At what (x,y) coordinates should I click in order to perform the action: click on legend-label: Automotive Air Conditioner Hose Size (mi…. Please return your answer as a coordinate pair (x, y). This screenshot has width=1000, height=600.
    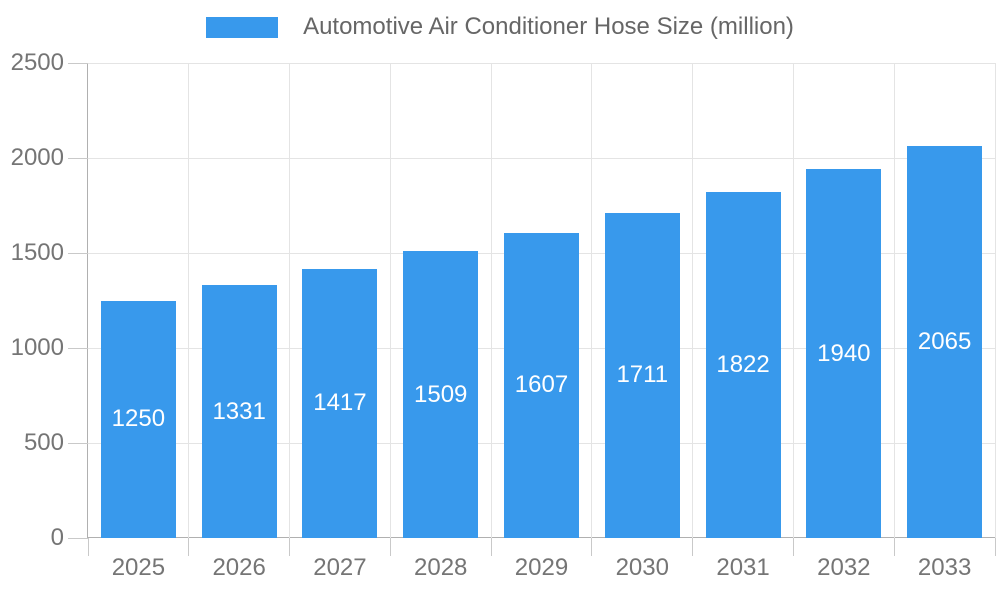
    Looking at the image, I should click on (548, 26).